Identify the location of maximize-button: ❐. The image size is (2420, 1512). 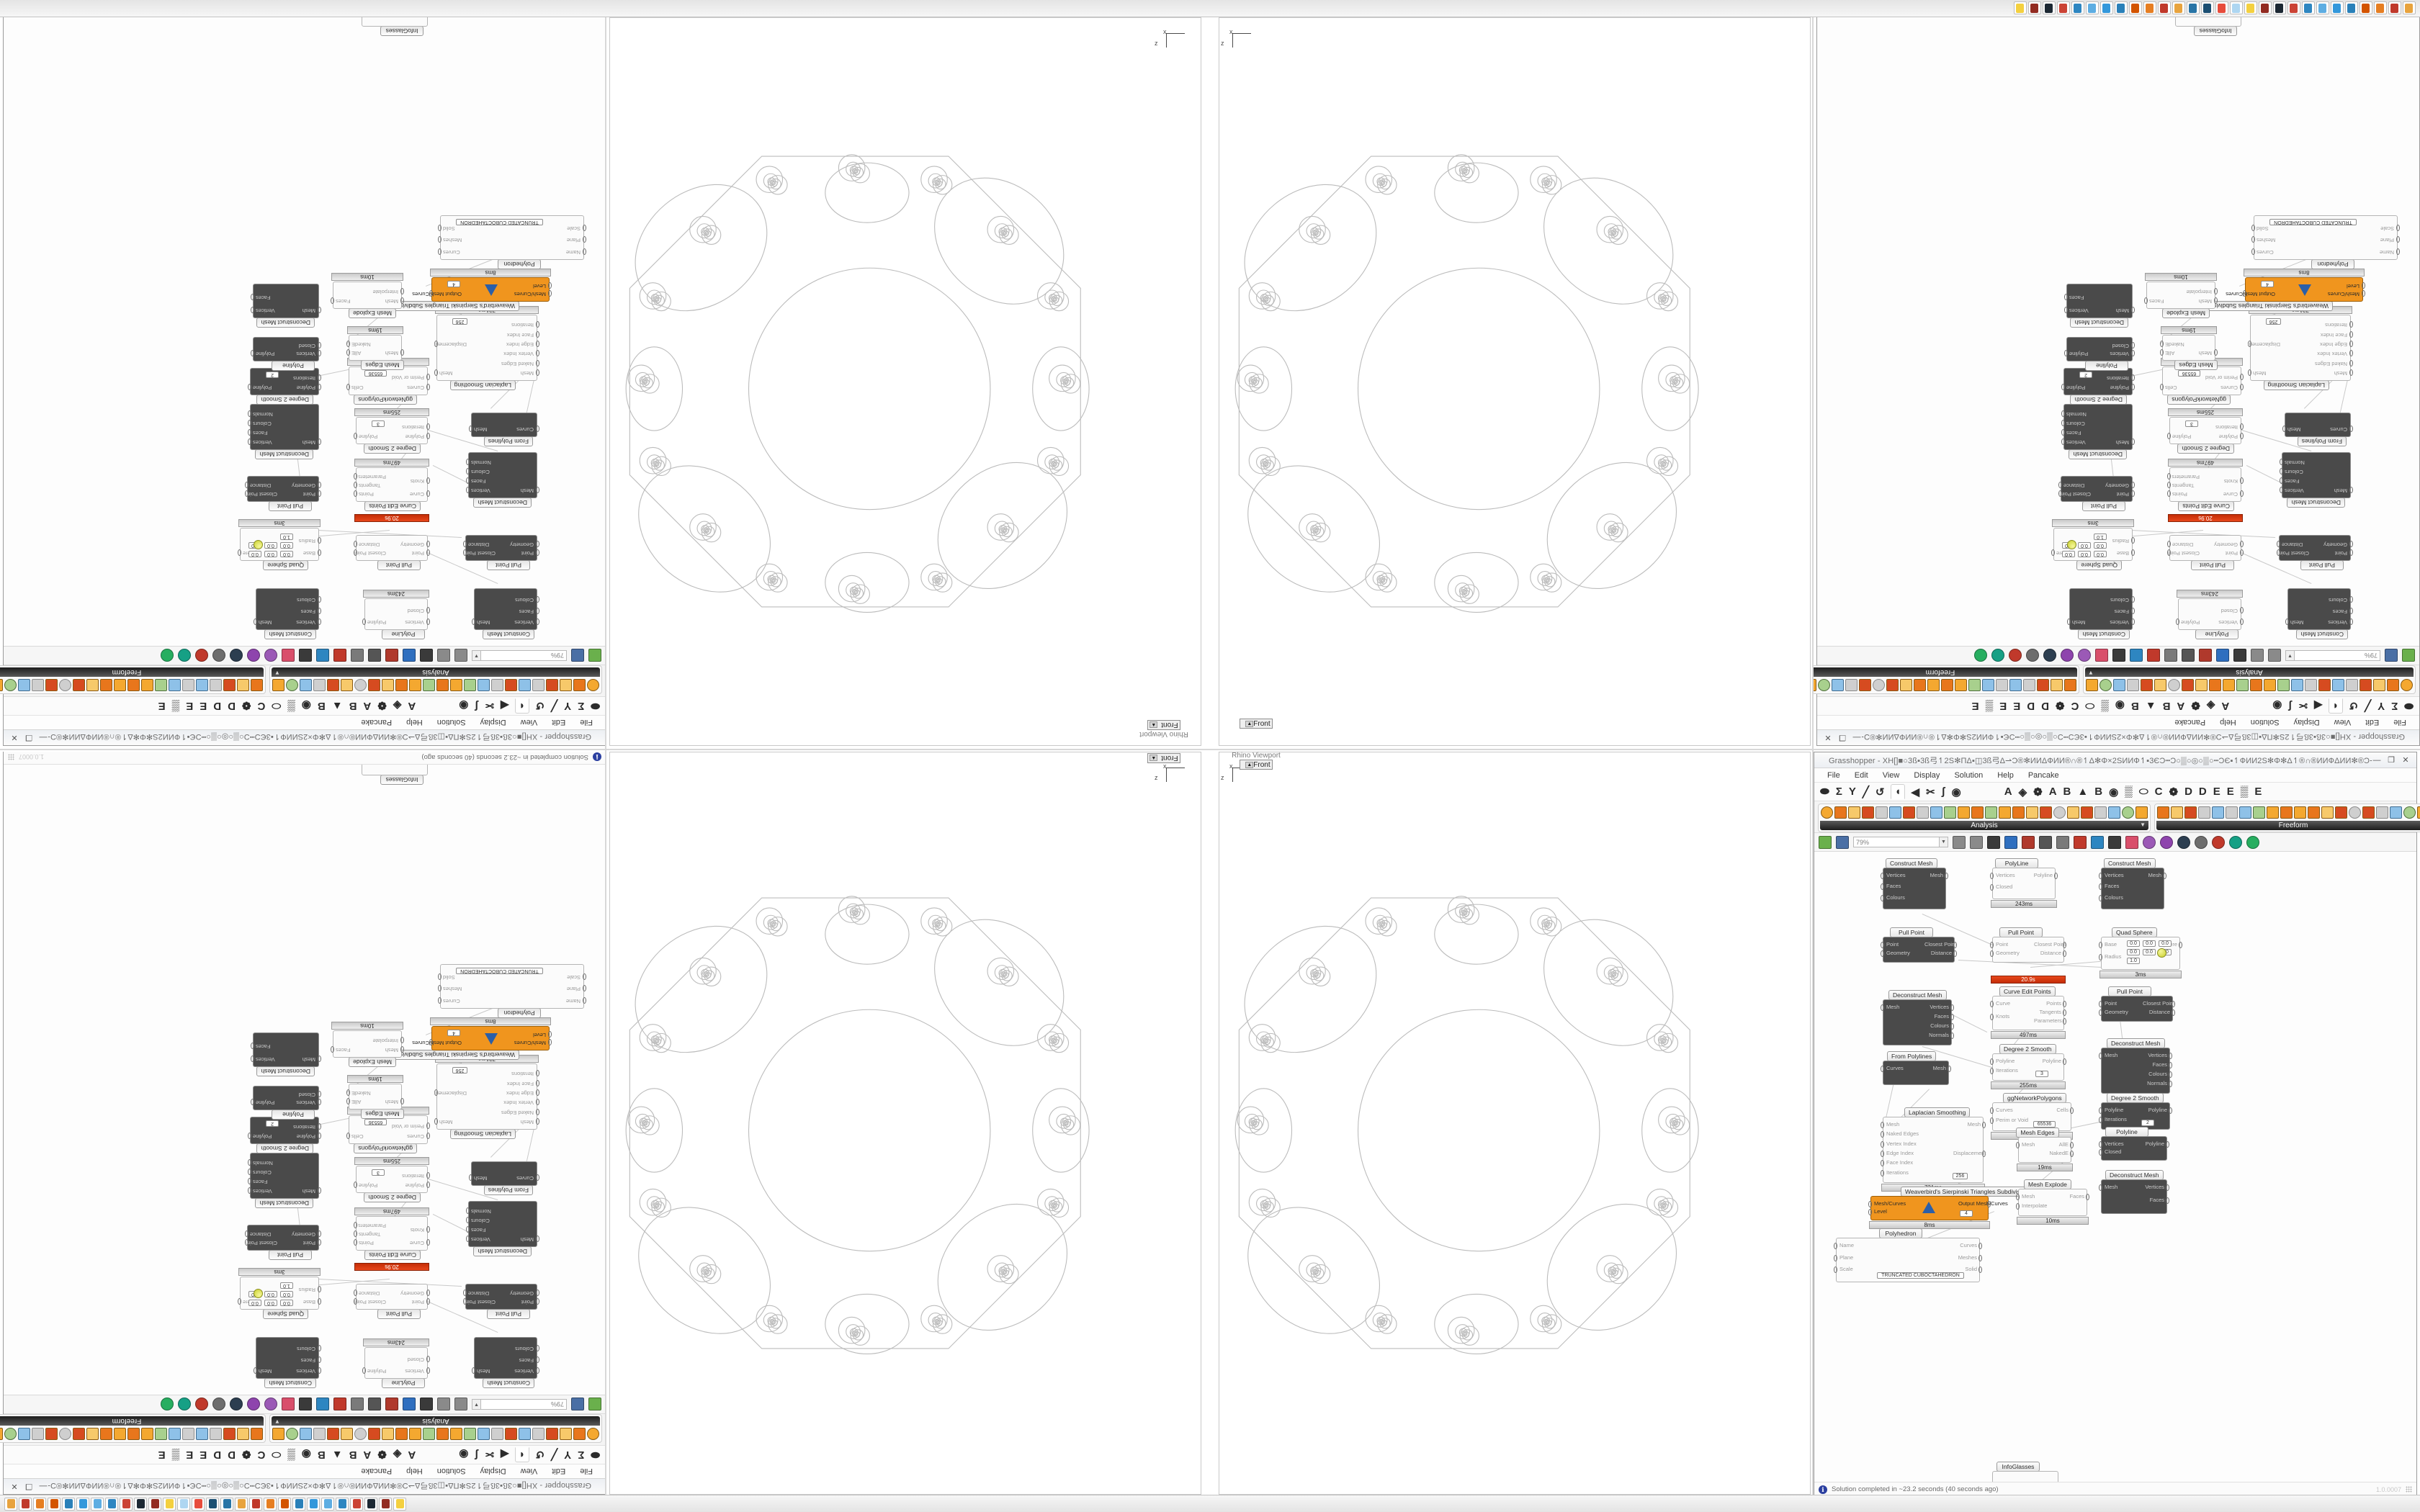
(28, 1486).